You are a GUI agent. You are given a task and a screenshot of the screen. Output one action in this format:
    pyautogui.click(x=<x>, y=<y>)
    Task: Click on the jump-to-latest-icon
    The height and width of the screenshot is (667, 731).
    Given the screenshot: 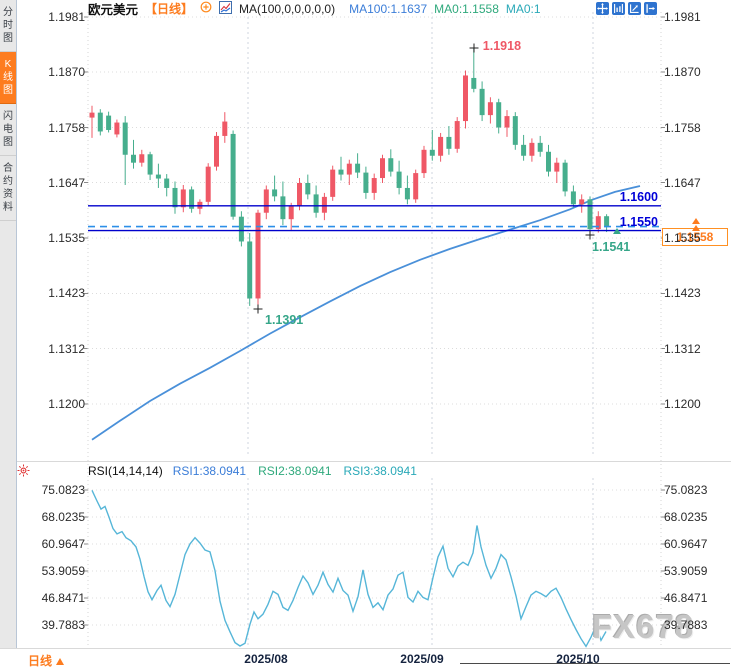 What is the action you would take?
    pyautogui.click(x=650, y=8)
    